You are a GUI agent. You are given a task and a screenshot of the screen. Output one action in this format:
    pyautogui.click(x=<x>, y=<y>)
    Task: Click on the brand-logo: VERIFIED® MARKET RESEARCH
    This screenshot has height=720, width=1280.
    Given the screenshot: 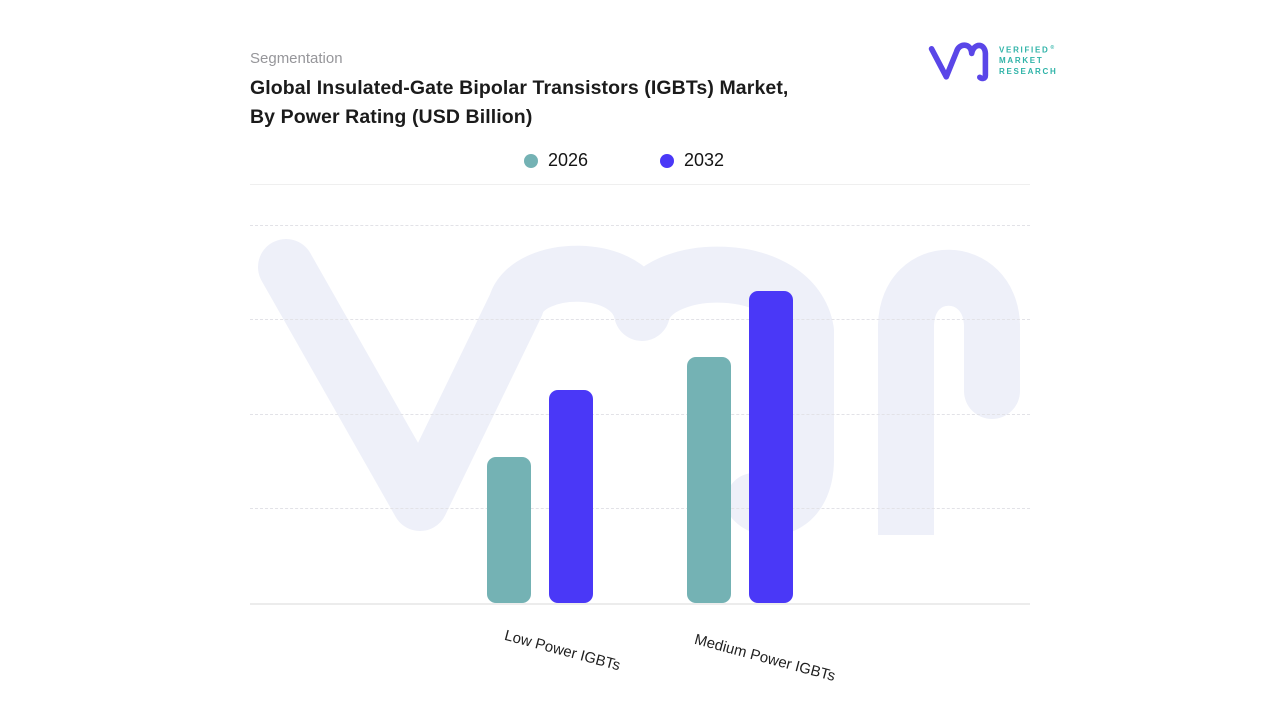 What is the action you would take?
    pyautogui.click(x=993, y=59)
    